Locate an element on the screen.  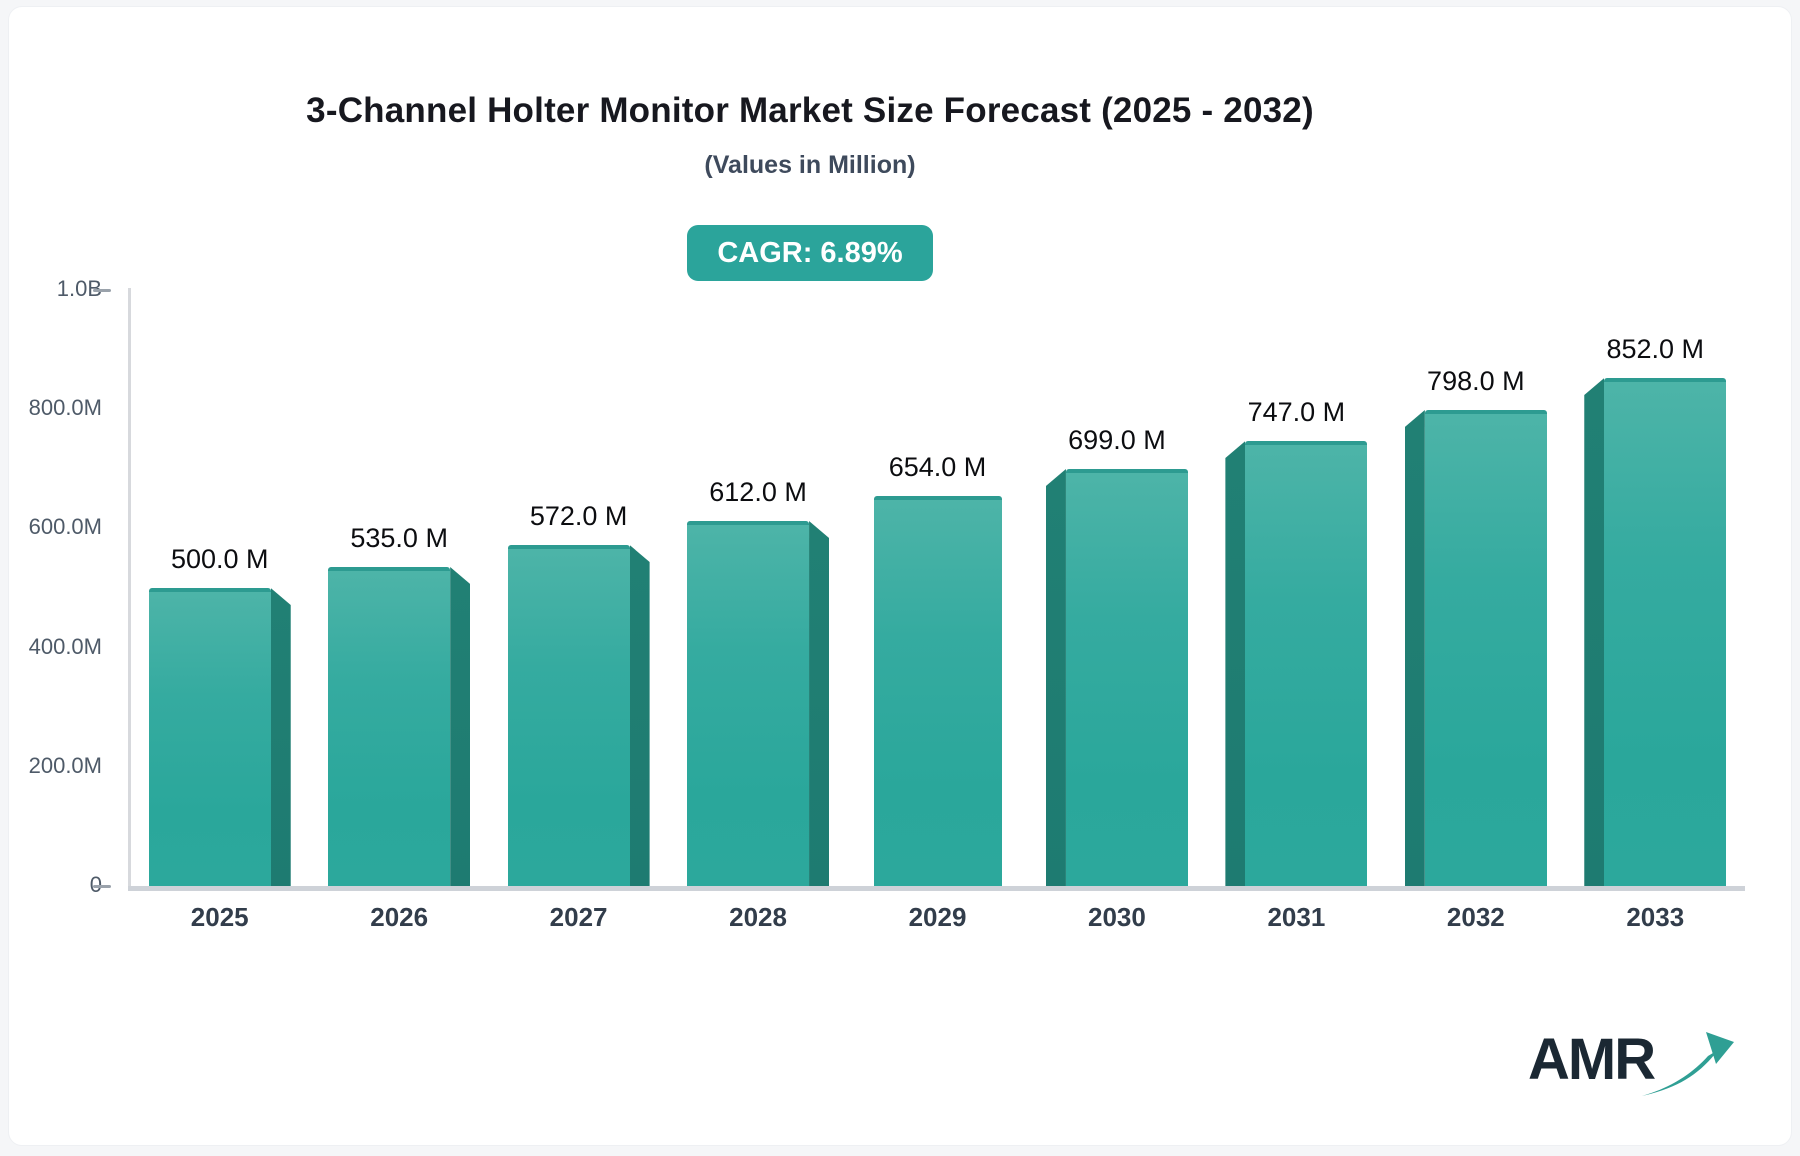
chart-subtitle: (Values in Million) is located at coordinates (810, 165).